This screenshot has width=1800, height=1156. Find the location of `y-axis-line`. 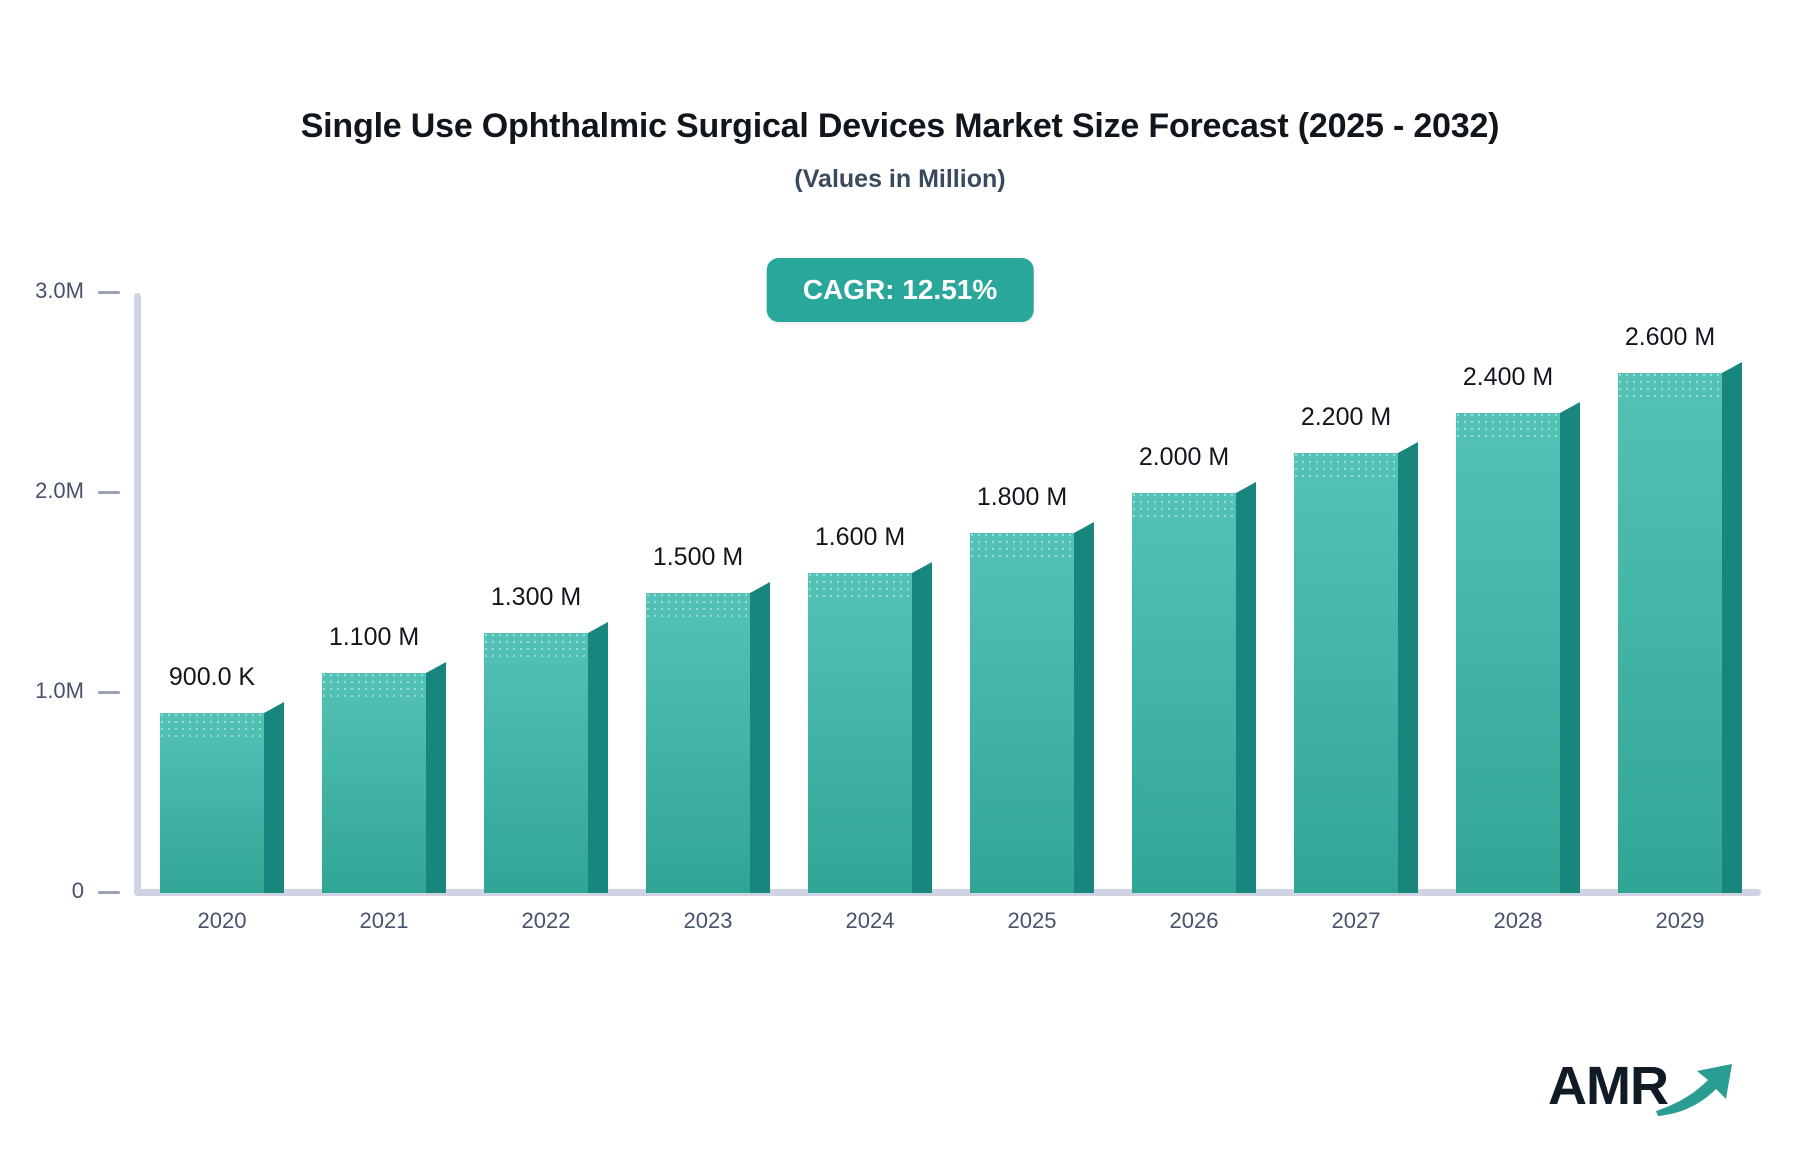

y-axis-line is located at coordinates (137, 594).